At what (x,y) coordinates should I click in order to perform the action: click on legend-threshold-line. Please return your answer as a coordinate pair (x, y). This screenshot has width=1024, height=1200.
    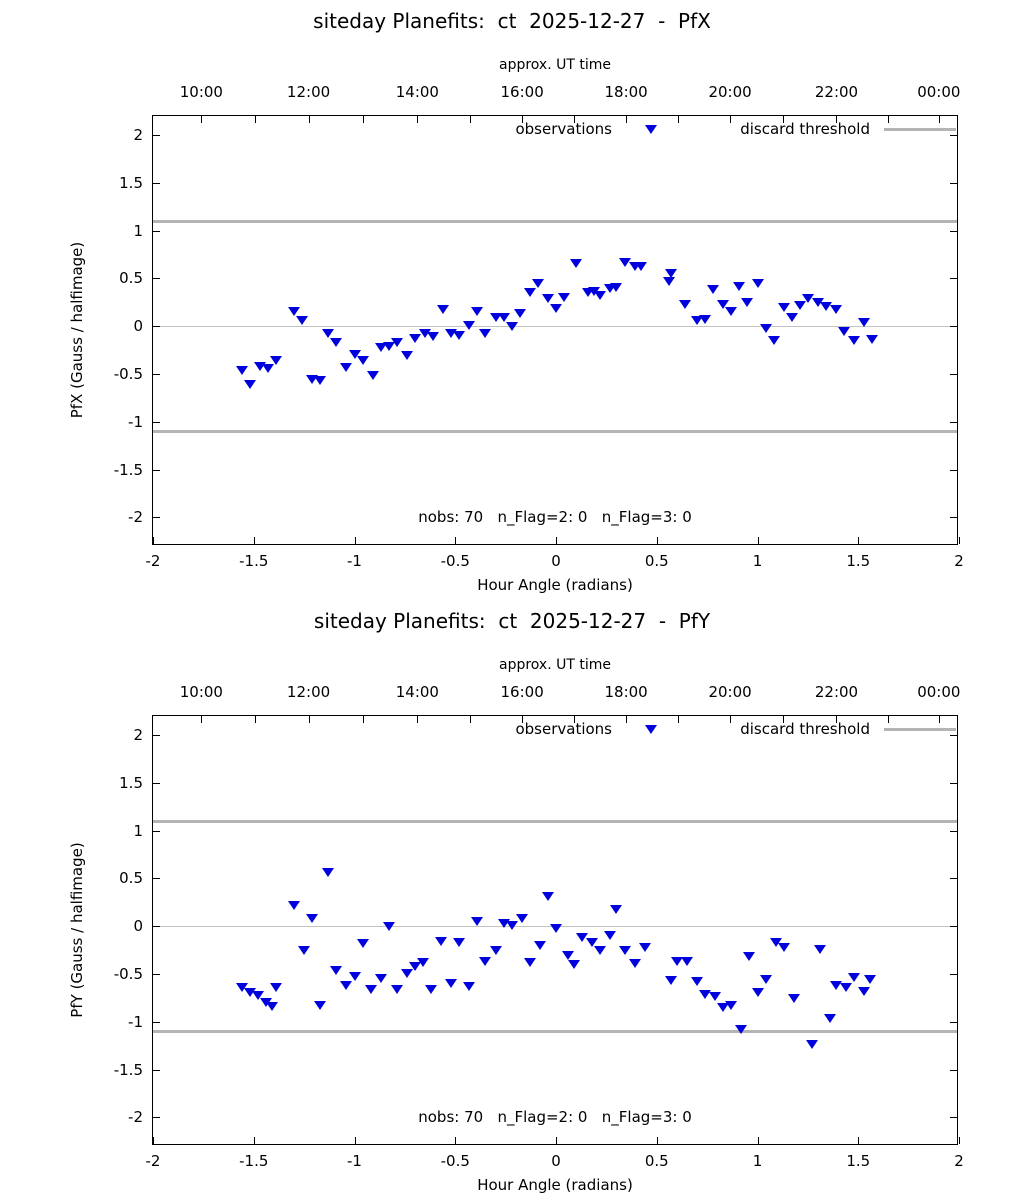
    Looking at the image, I should click on (920, 729).